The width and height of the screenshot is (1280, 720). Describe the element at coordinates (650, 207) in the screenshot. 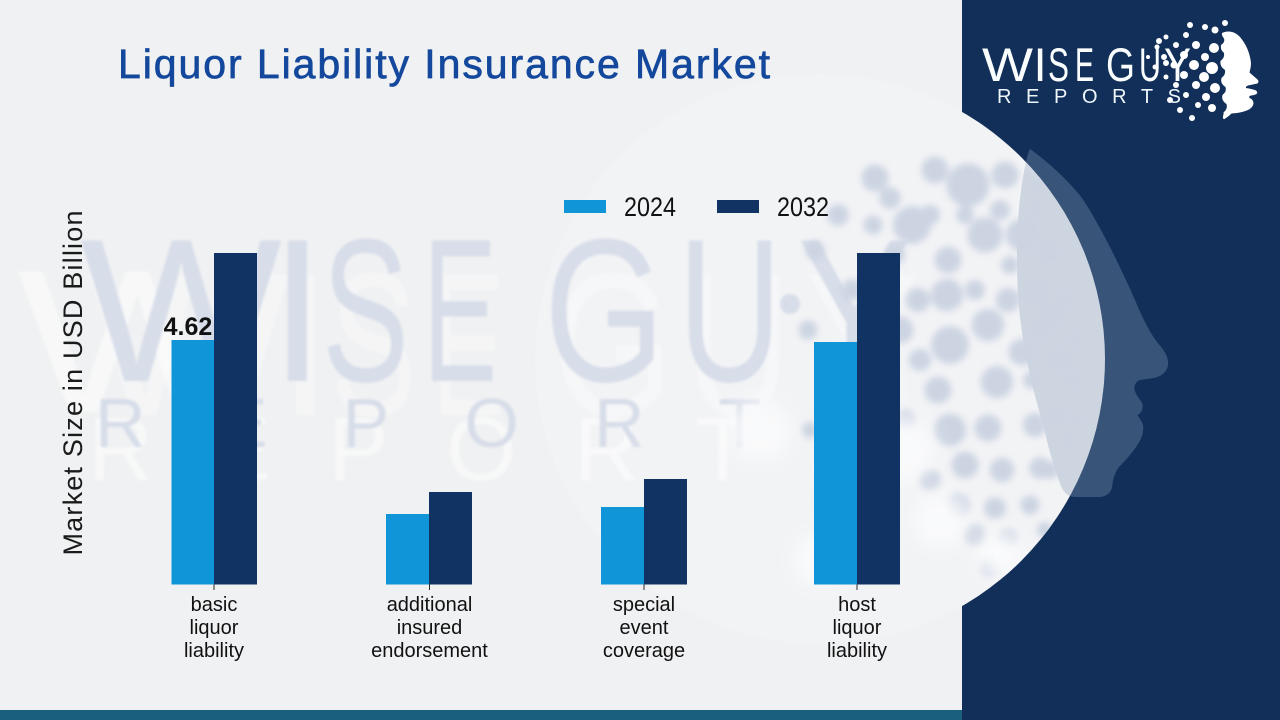

I see `svg-text: 2024` at that location.